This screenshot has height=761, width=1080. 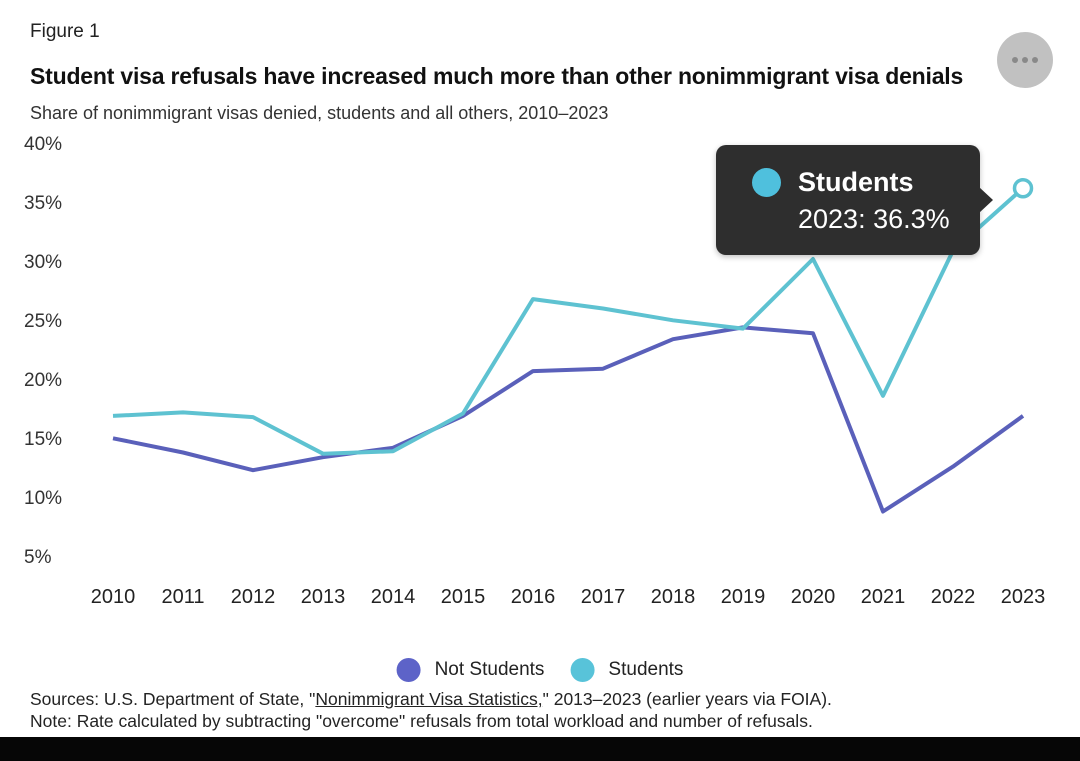 I want to click on legend-item-students: Students, so click(x=626, y=670).